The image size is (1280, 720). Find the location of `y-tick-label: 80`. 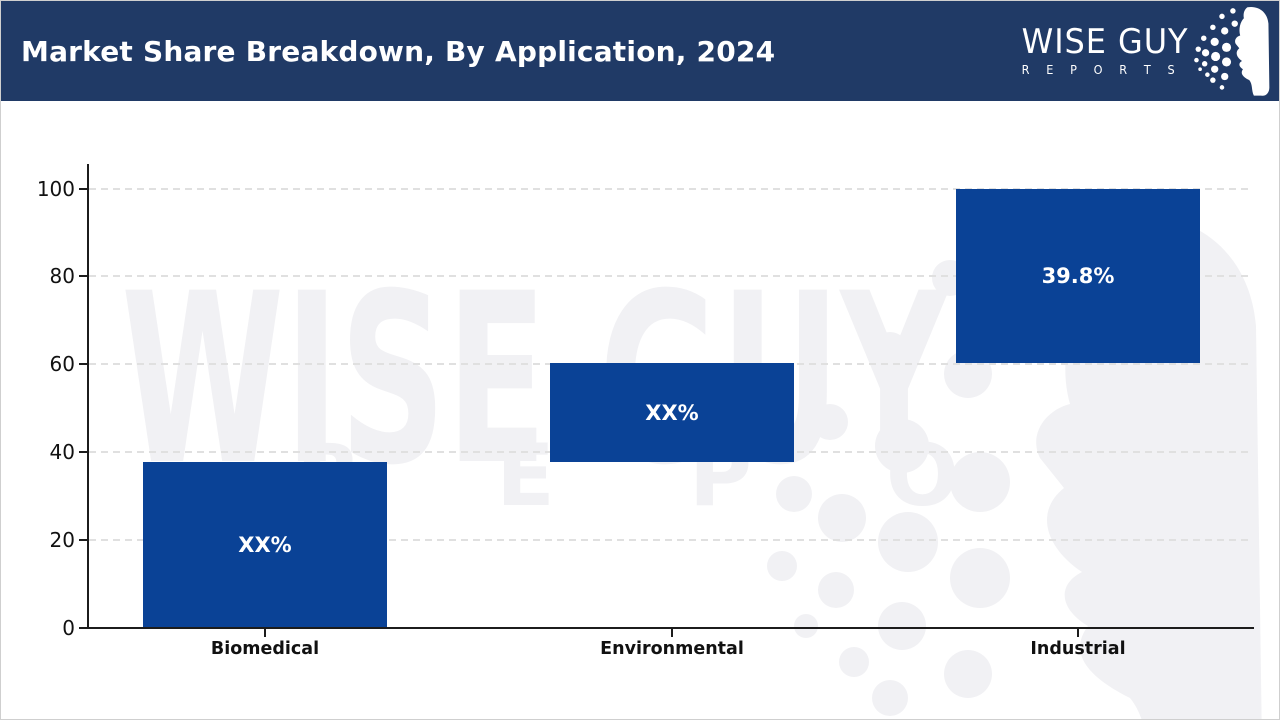

y-tick-label: 80 is located at coordinates (62, 276).